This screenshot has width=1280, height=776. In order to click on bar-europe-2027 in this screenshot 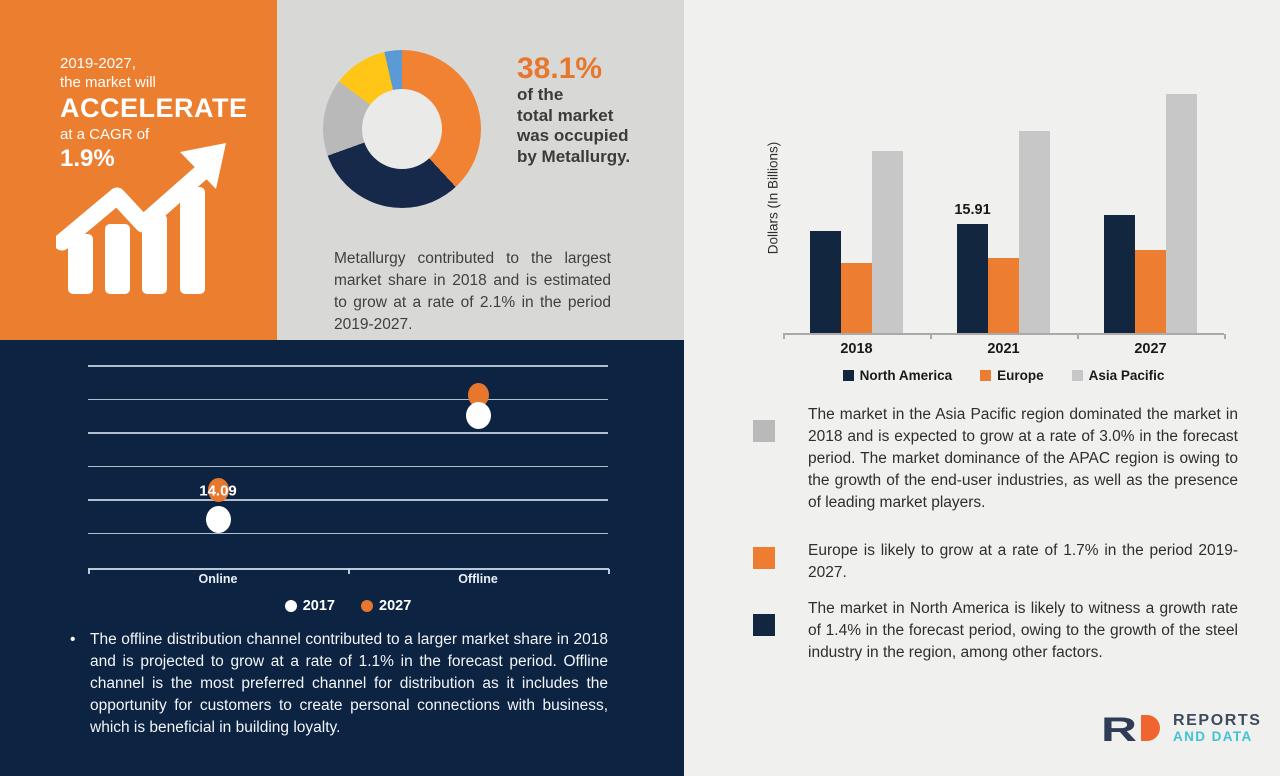, I will do `click(1150, 291)`.